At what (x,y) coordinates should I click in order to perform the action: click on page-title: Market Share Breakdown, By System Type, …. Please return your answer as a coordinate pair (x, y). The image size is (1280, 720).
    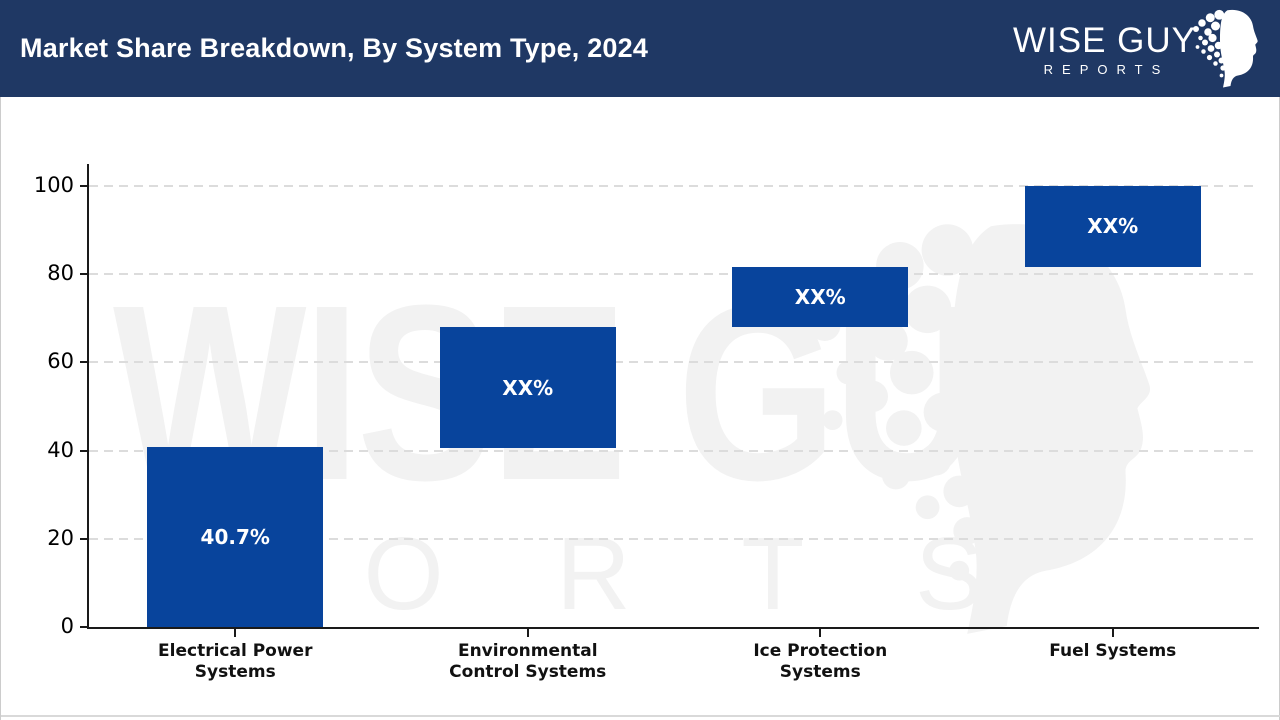
    Looking at the image, I should click on (334, 48).